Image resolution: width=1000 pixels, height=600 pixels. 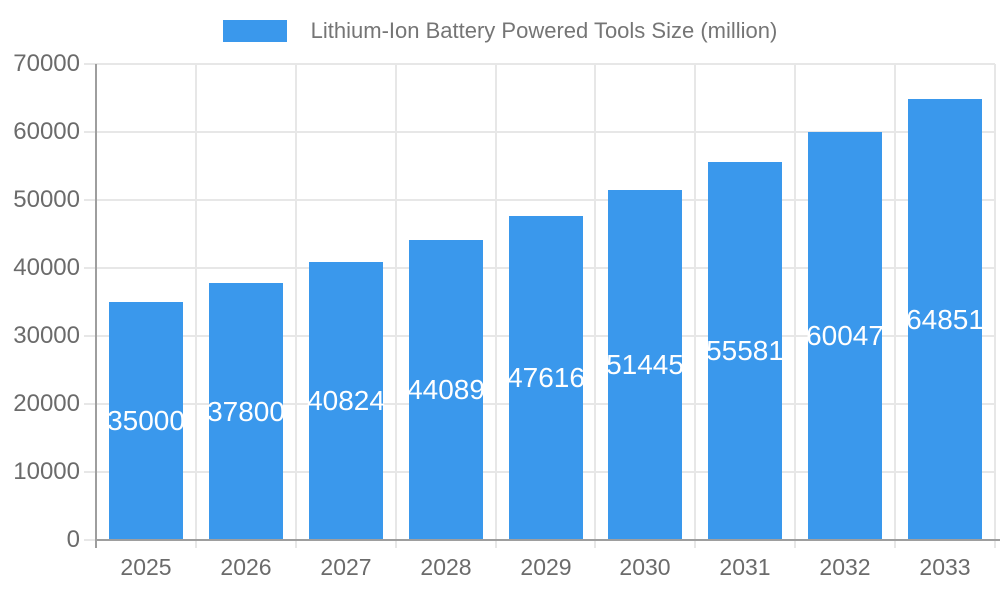 I want to click on bar-value-label: 55581, so click(x=745, y=350).